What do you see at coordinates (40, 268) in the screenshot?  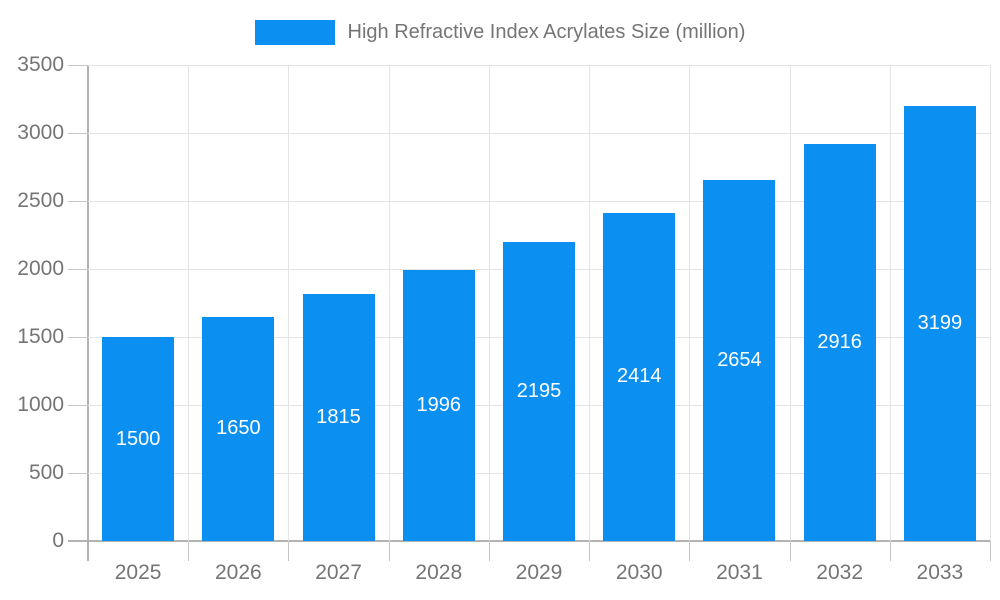 I see `y-tick-label: 2000` at bounding box center [40, 268].